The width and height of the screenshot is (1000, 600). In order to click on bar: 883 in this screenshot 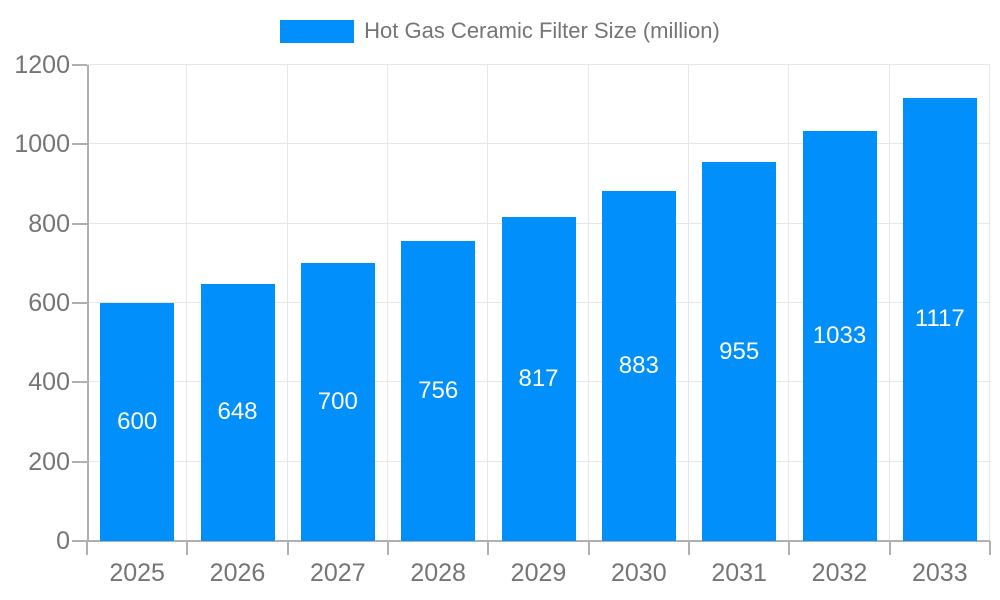, I will do `click(638, 365)`.